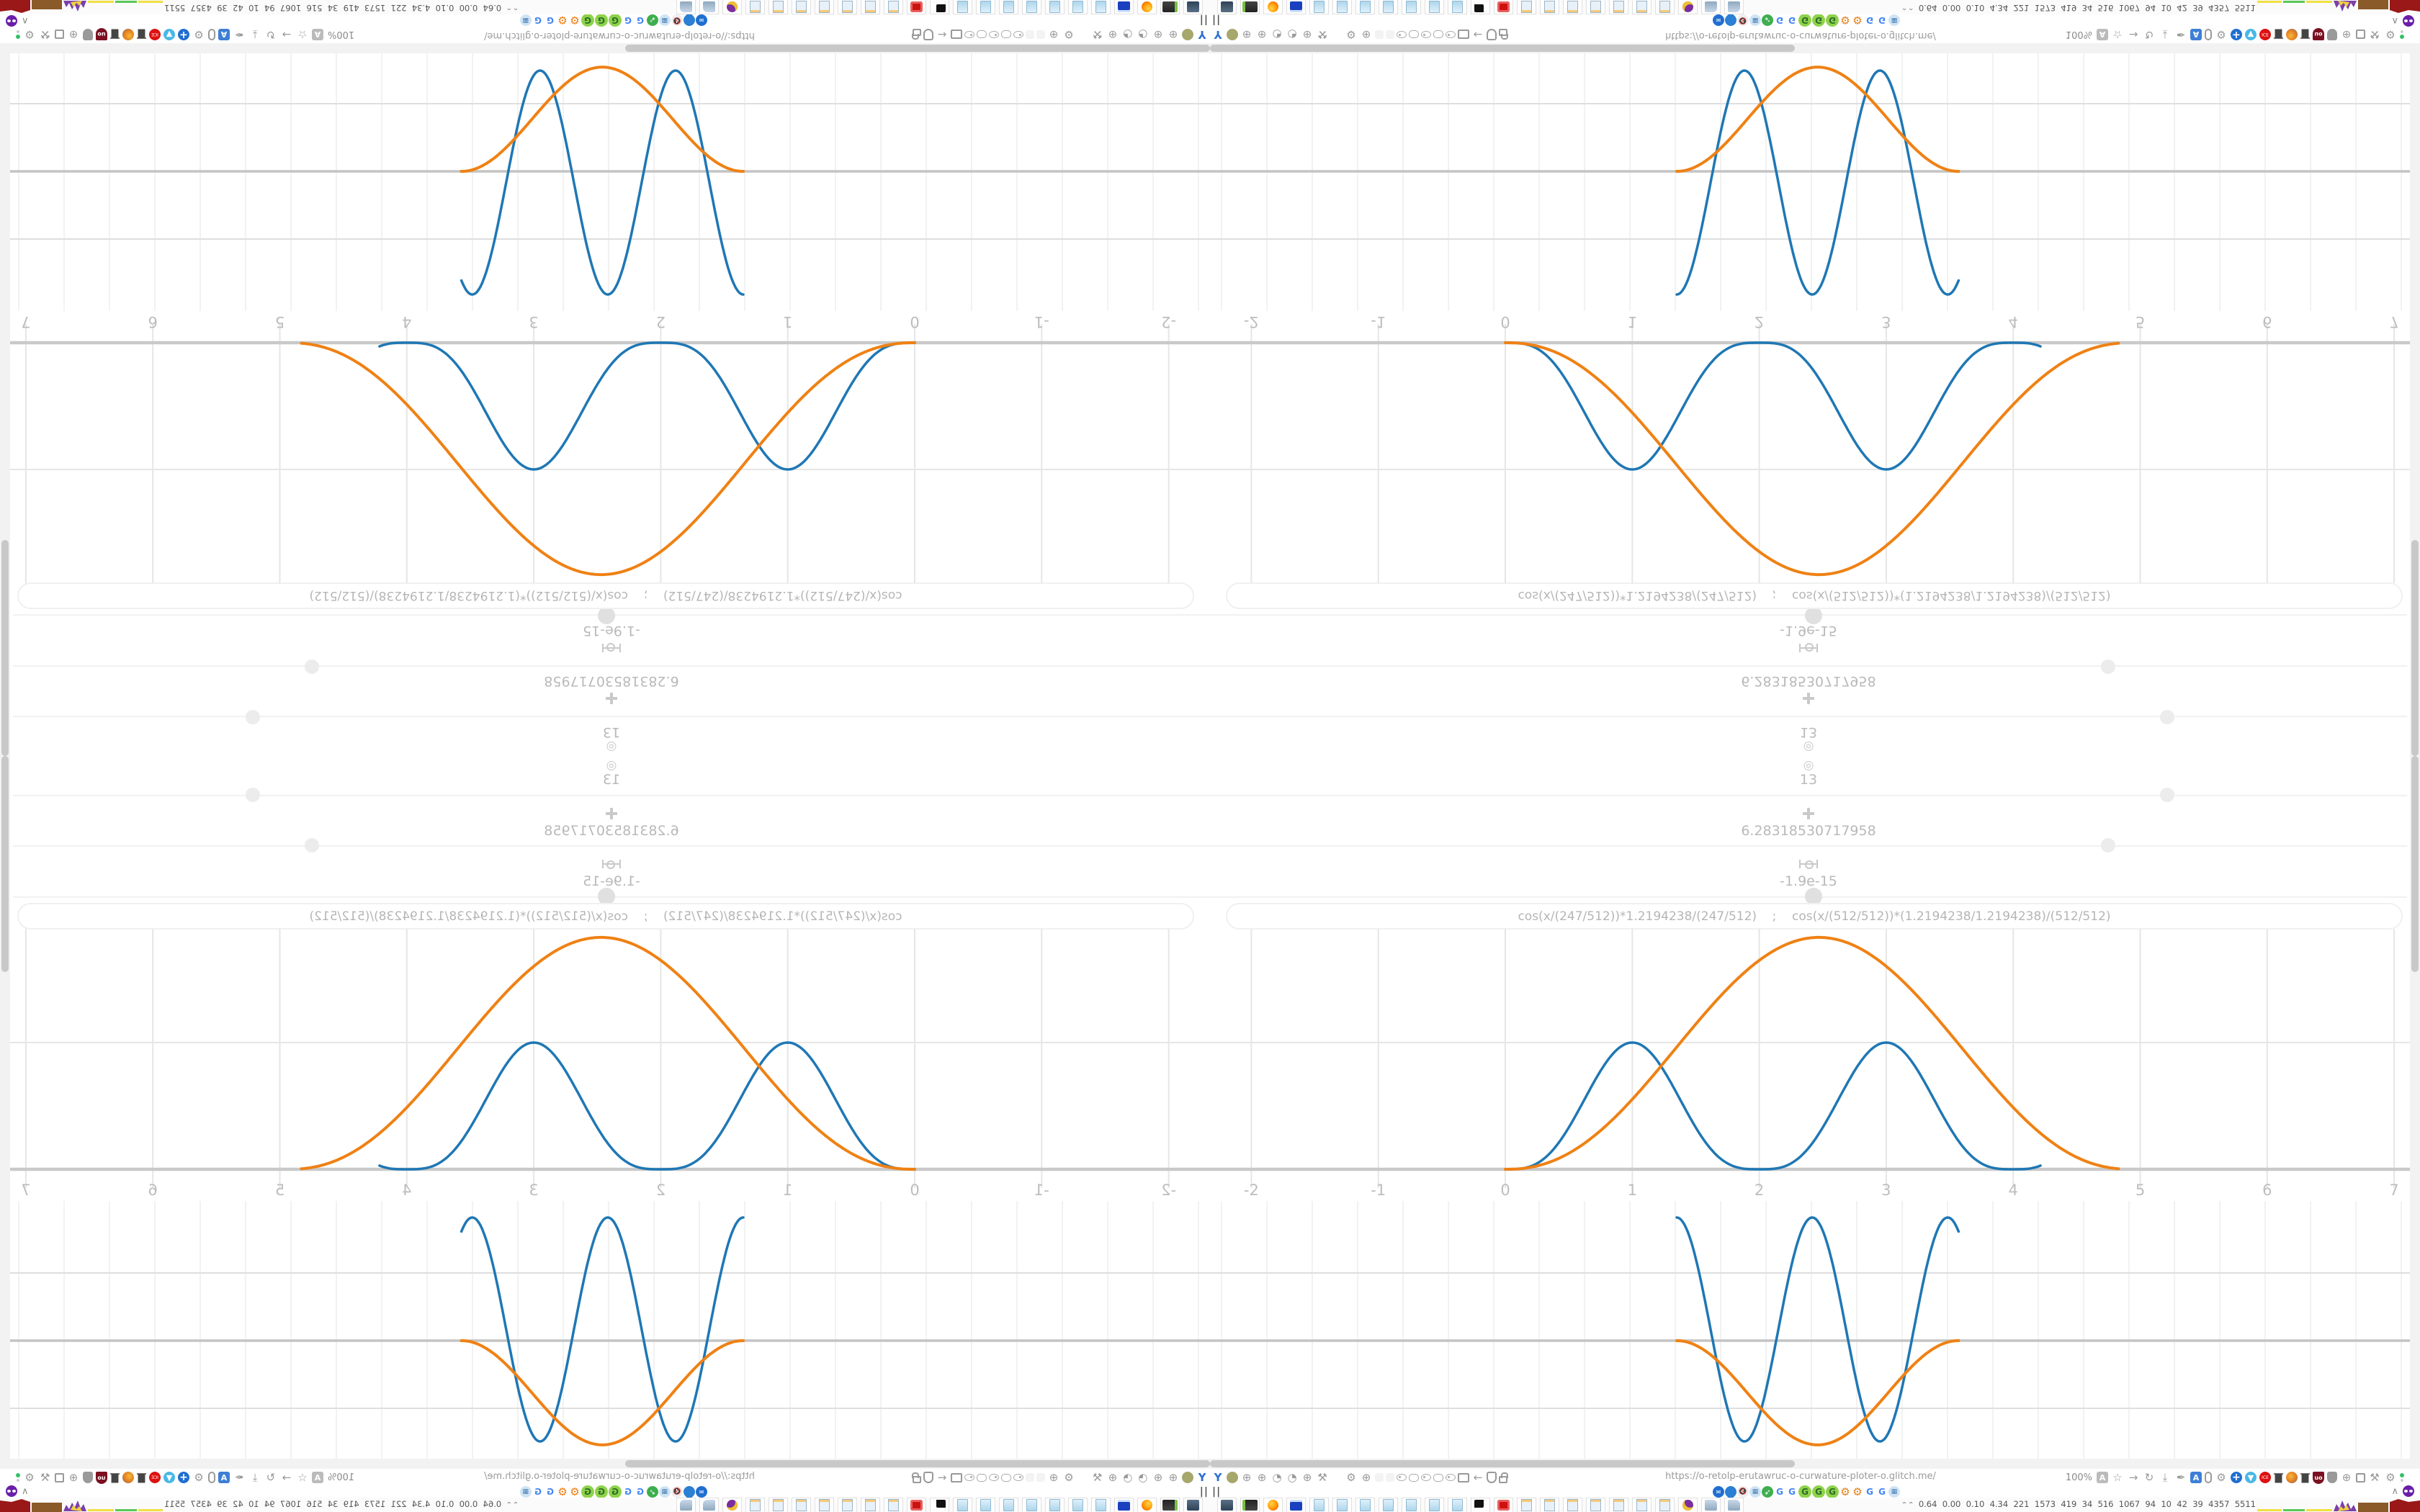  Describe the element at coordinates (610, 1330) in the screenshot. I see `plot-panel-bottom` at that location.